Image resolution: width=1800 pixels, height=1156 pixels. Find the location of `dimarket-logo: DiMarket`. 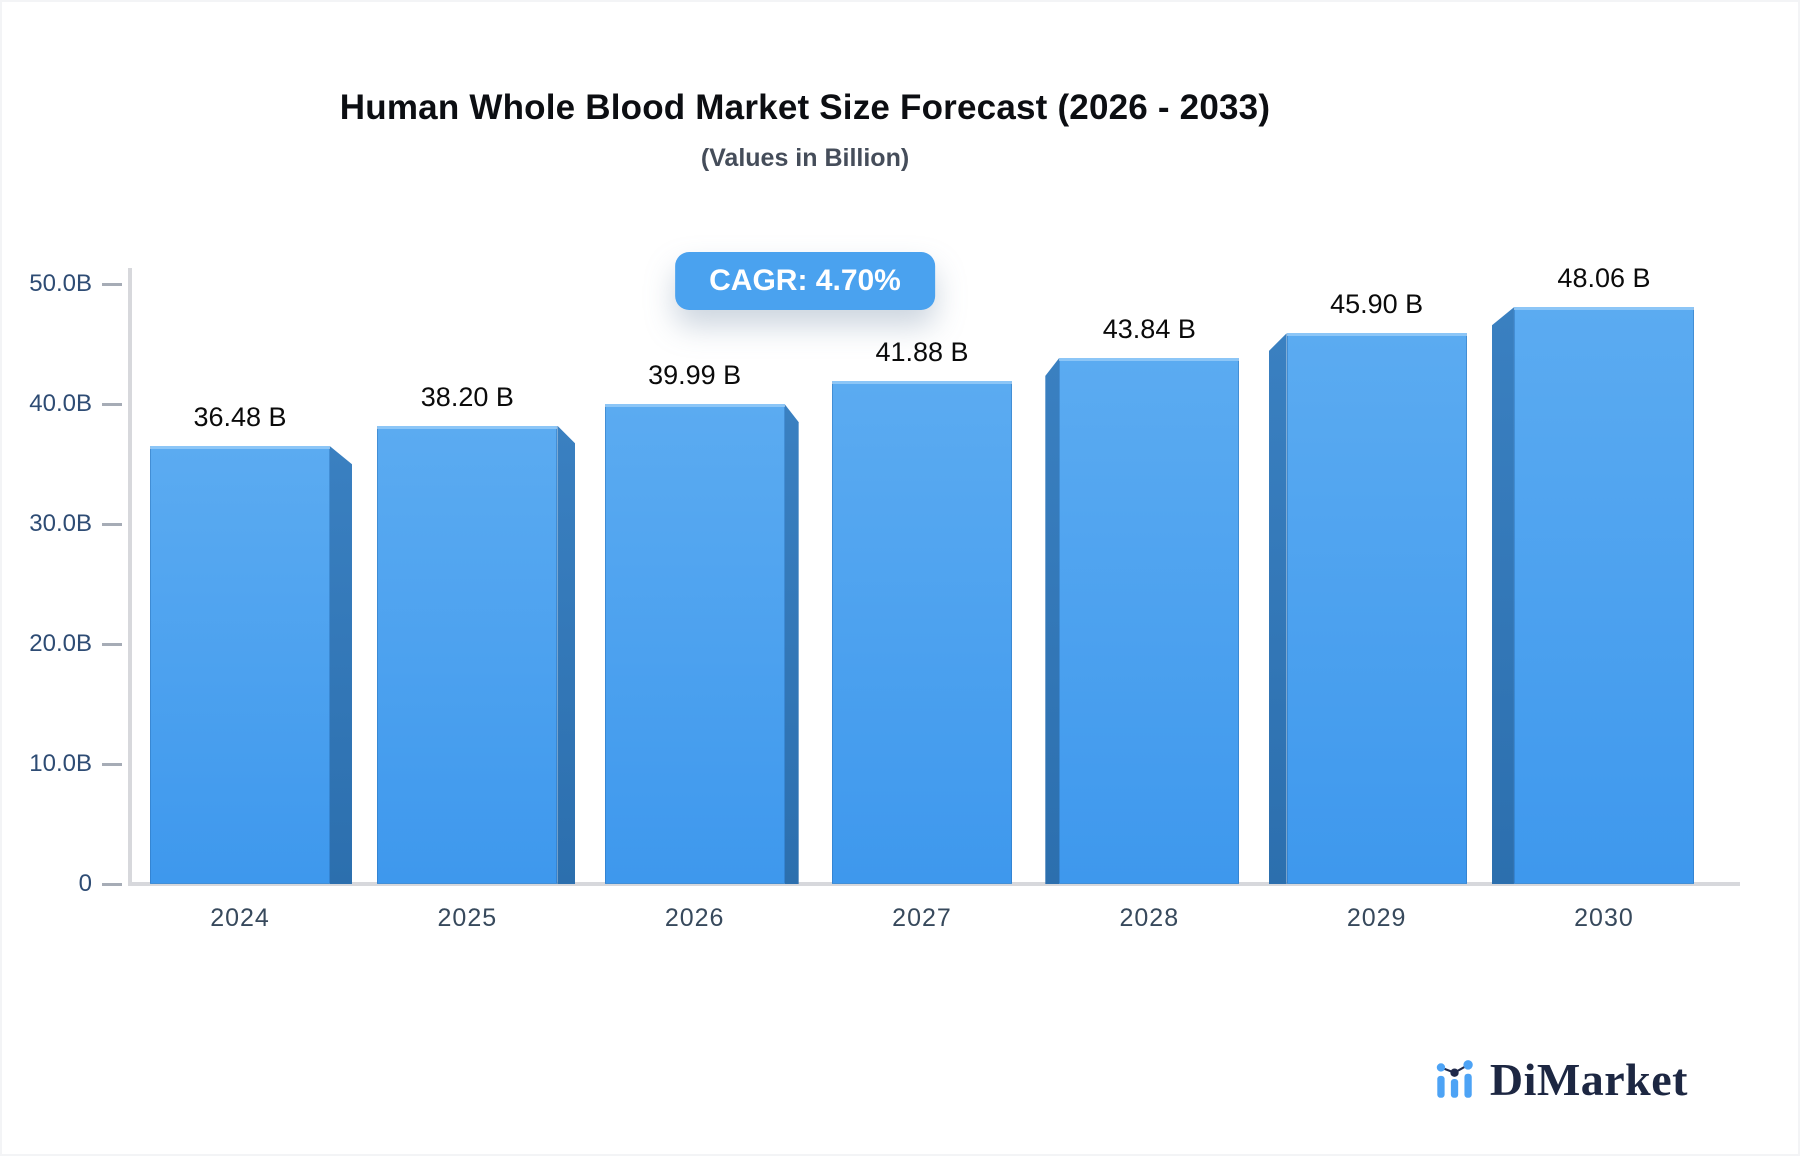

dimarket-logo: DiMarket is located at coordinates (1559, 1079).